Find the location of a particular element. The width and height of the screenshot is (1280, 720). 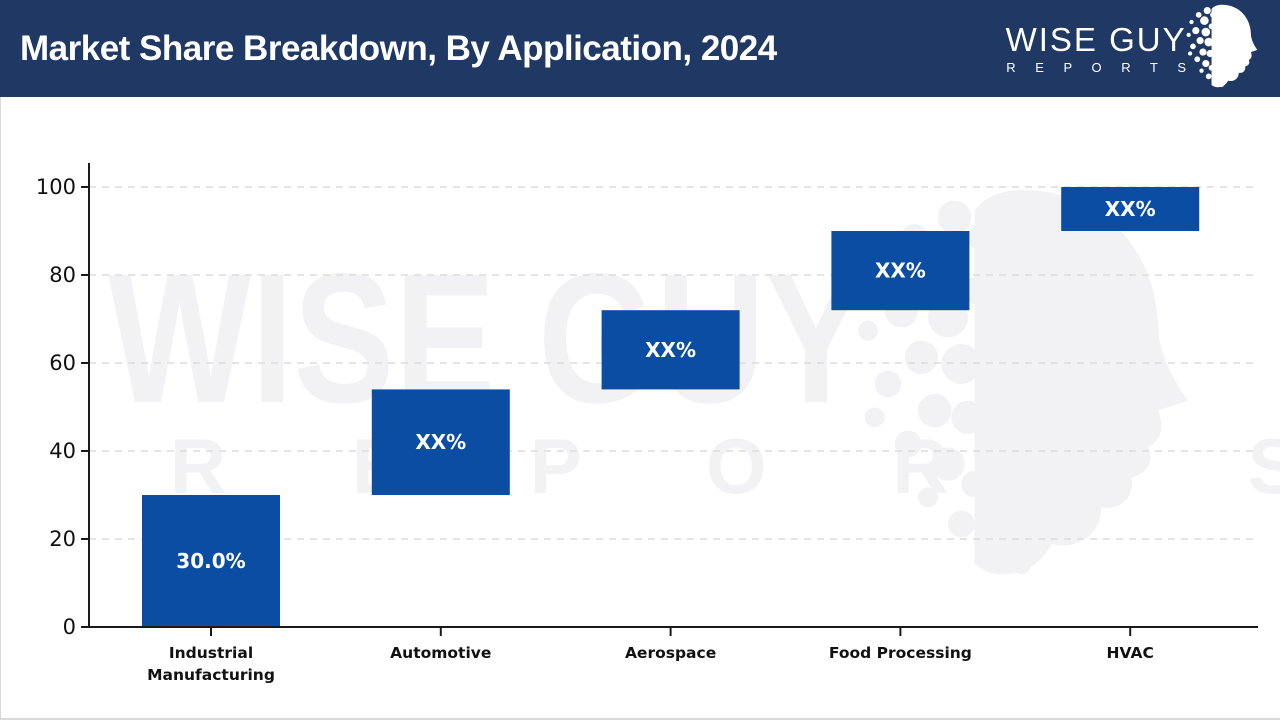

bar-hvac is located at coordinates (1130, 209).